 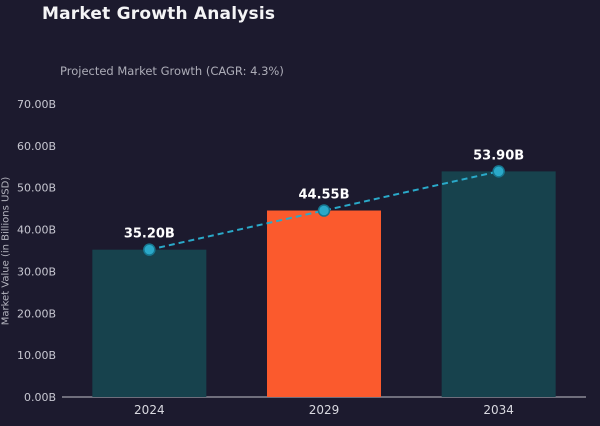 I want to click on x-tick-label: 2034, so click(x=498, y=410).